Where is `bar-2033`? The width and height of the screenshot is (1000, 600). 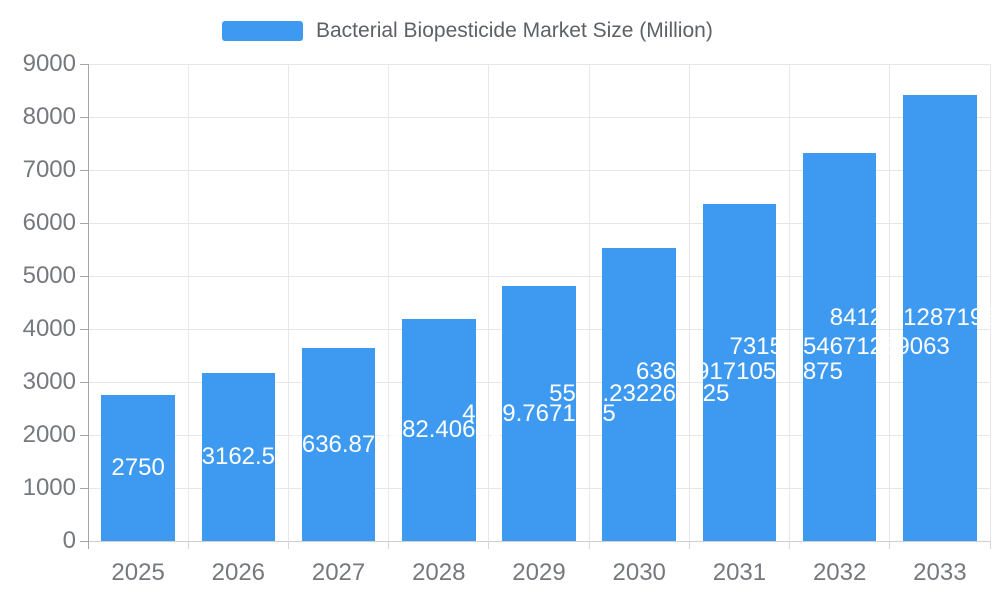
bar-2033 is located at coordinates (940, 318).